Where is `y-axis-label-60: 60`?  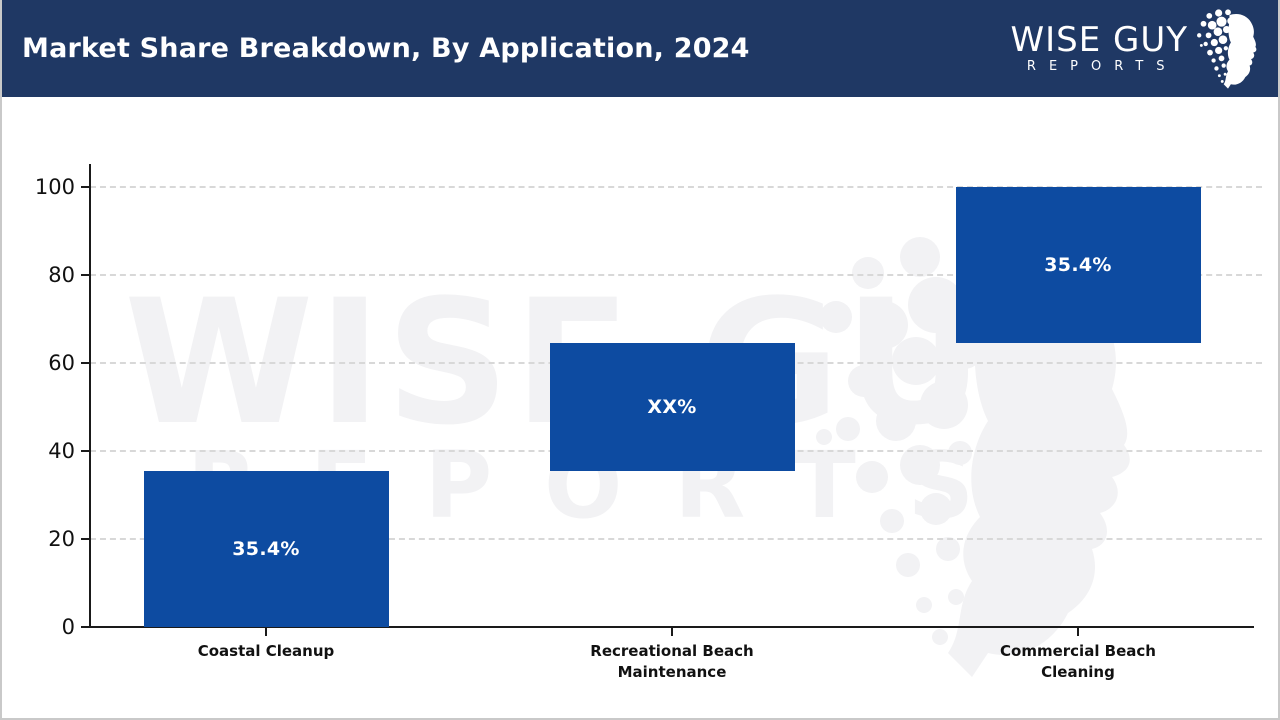
y-axis-label-60: 60 is located at coordinates (61, 363).